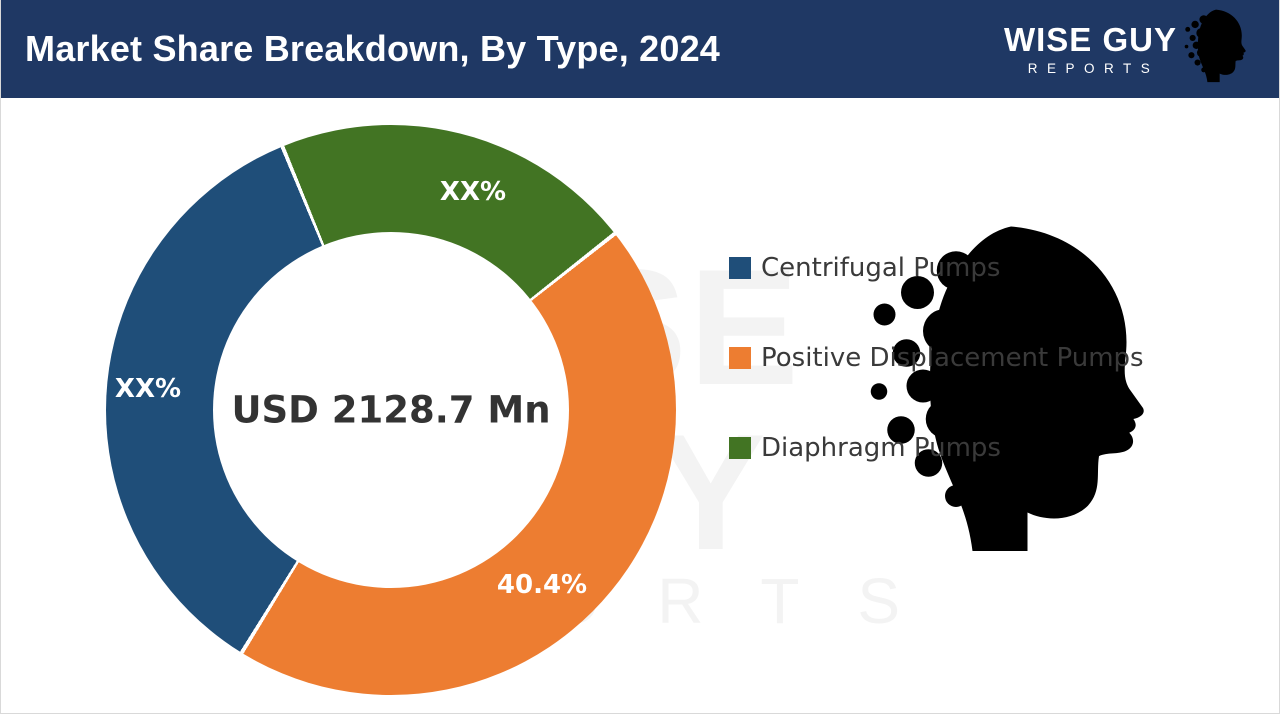  What do you see at coordinates (952, 358) in the screenshot?
I see `legend-label: Positive Displacement Pumps` at bounding box center [952, 358].